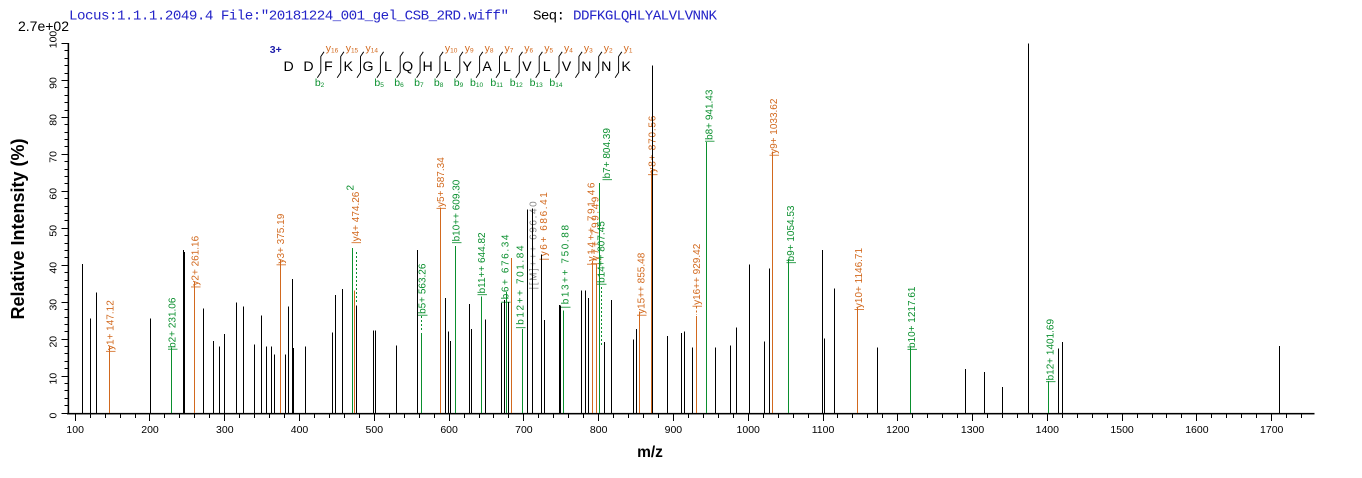  I want to click on svg-text: 1000, so click(749, 430).